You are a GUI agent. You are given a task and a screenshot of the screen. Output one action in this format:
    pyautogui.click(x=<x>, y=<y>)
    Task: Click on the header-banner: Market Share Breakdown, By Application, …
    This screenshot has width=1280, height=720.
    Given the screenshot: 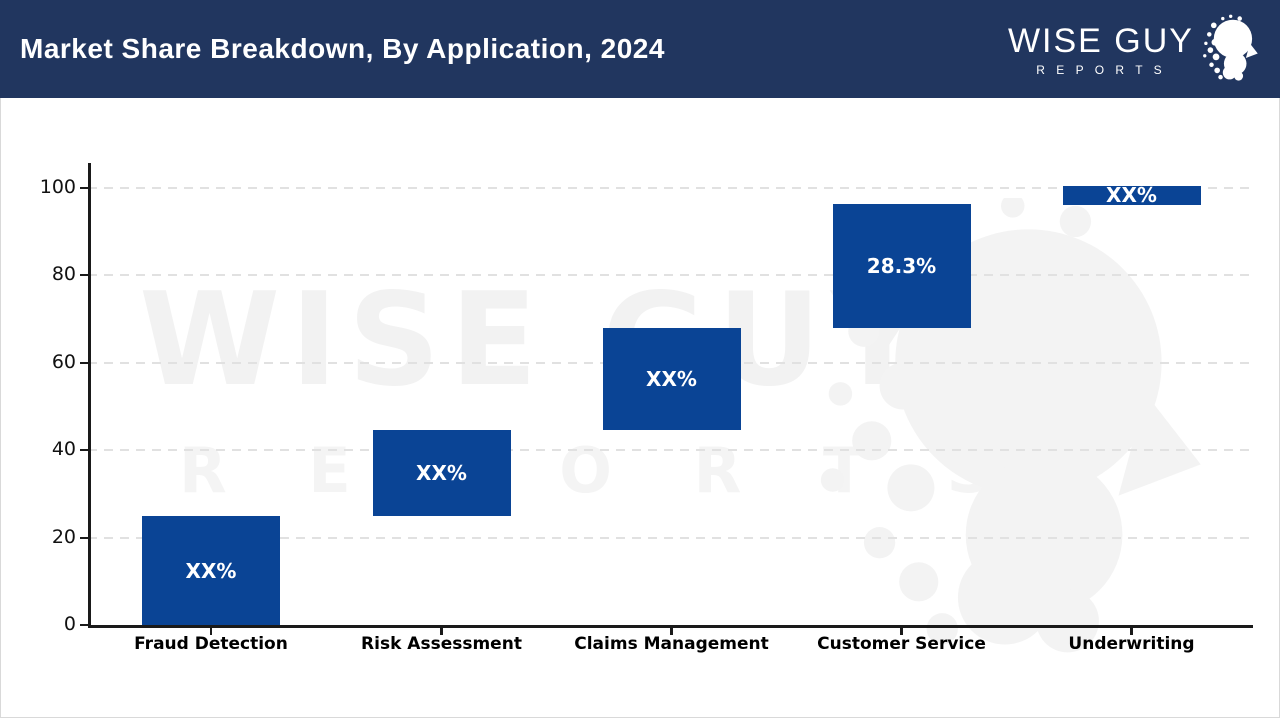 What is the action you would take?
    pyautogui.click(x=640, y=49)
    